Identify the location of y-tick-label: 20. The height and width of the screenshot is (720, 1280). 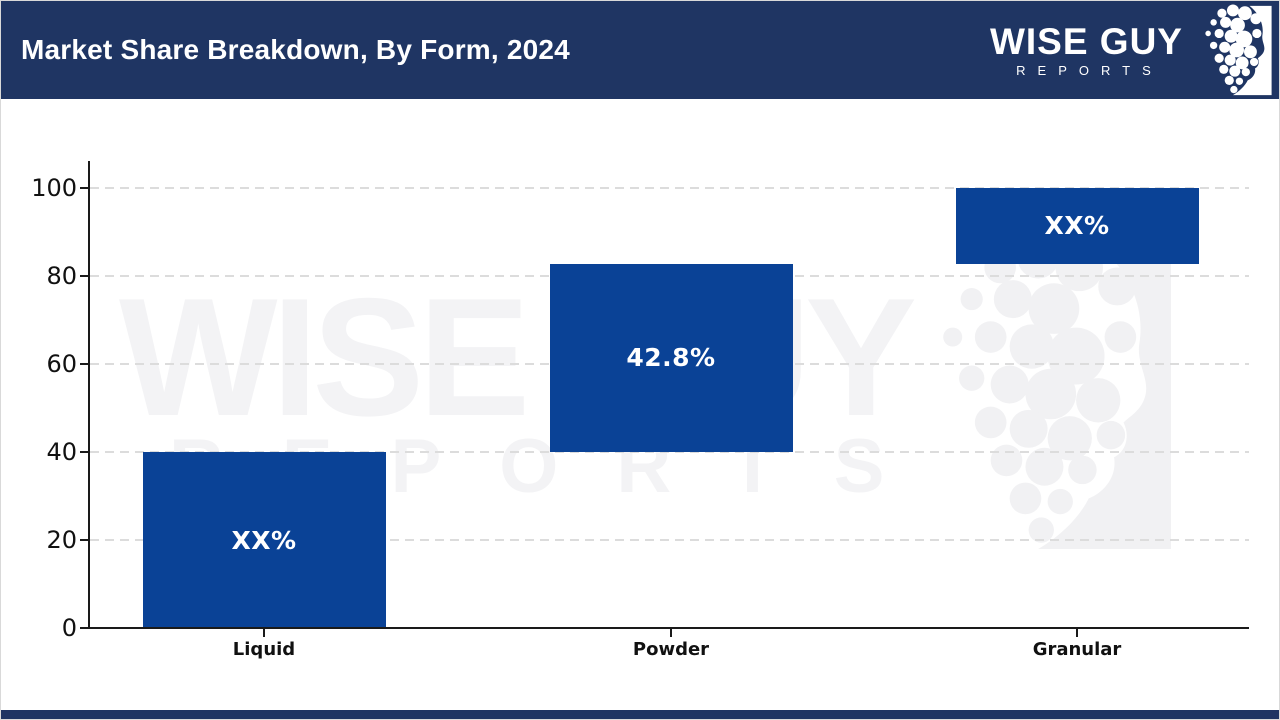
(61, 540).